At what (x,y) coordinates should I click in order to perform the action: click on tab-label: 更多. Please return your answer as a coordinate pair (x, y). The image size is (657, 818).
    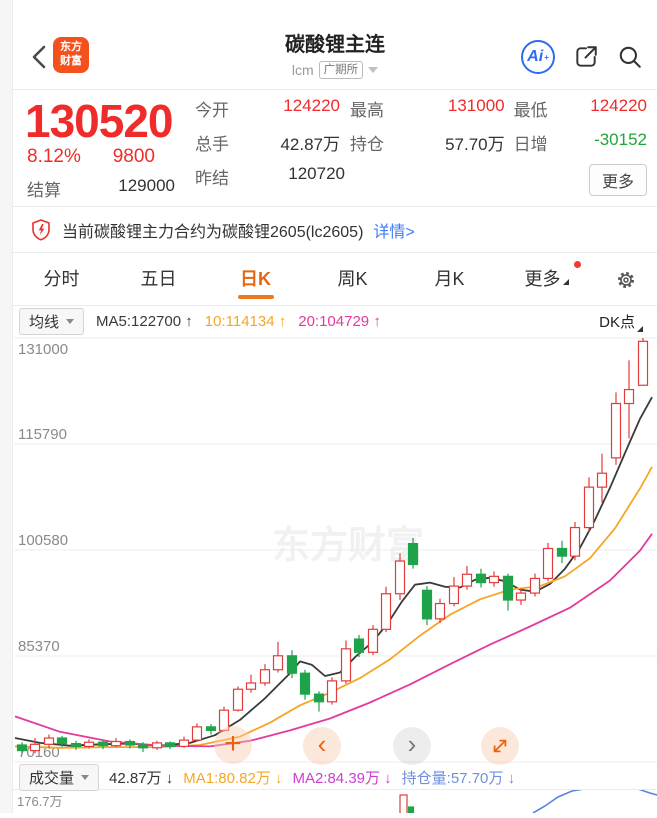
    Looking at the image, I should click on (542, 278).